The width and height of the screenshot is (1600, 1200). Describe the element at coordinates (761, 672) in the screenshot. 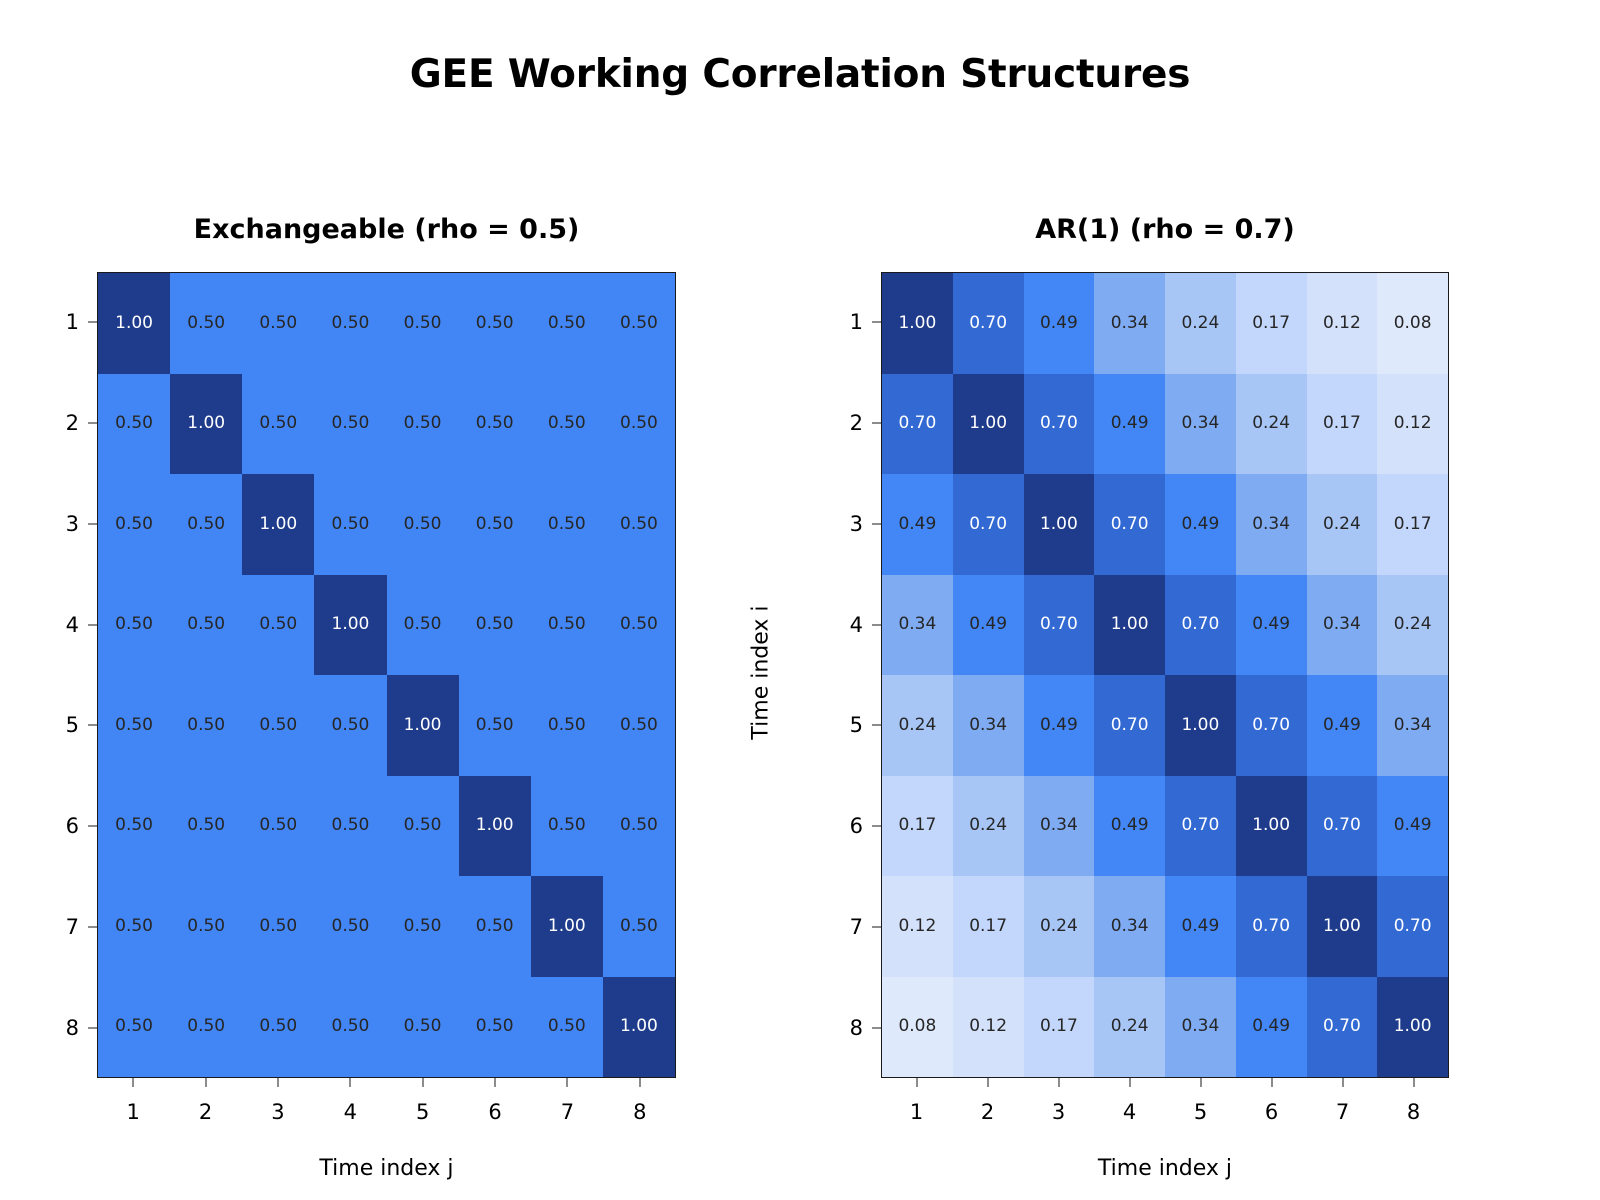

I see `yaxis-title-ar1: Time index i` at that location.